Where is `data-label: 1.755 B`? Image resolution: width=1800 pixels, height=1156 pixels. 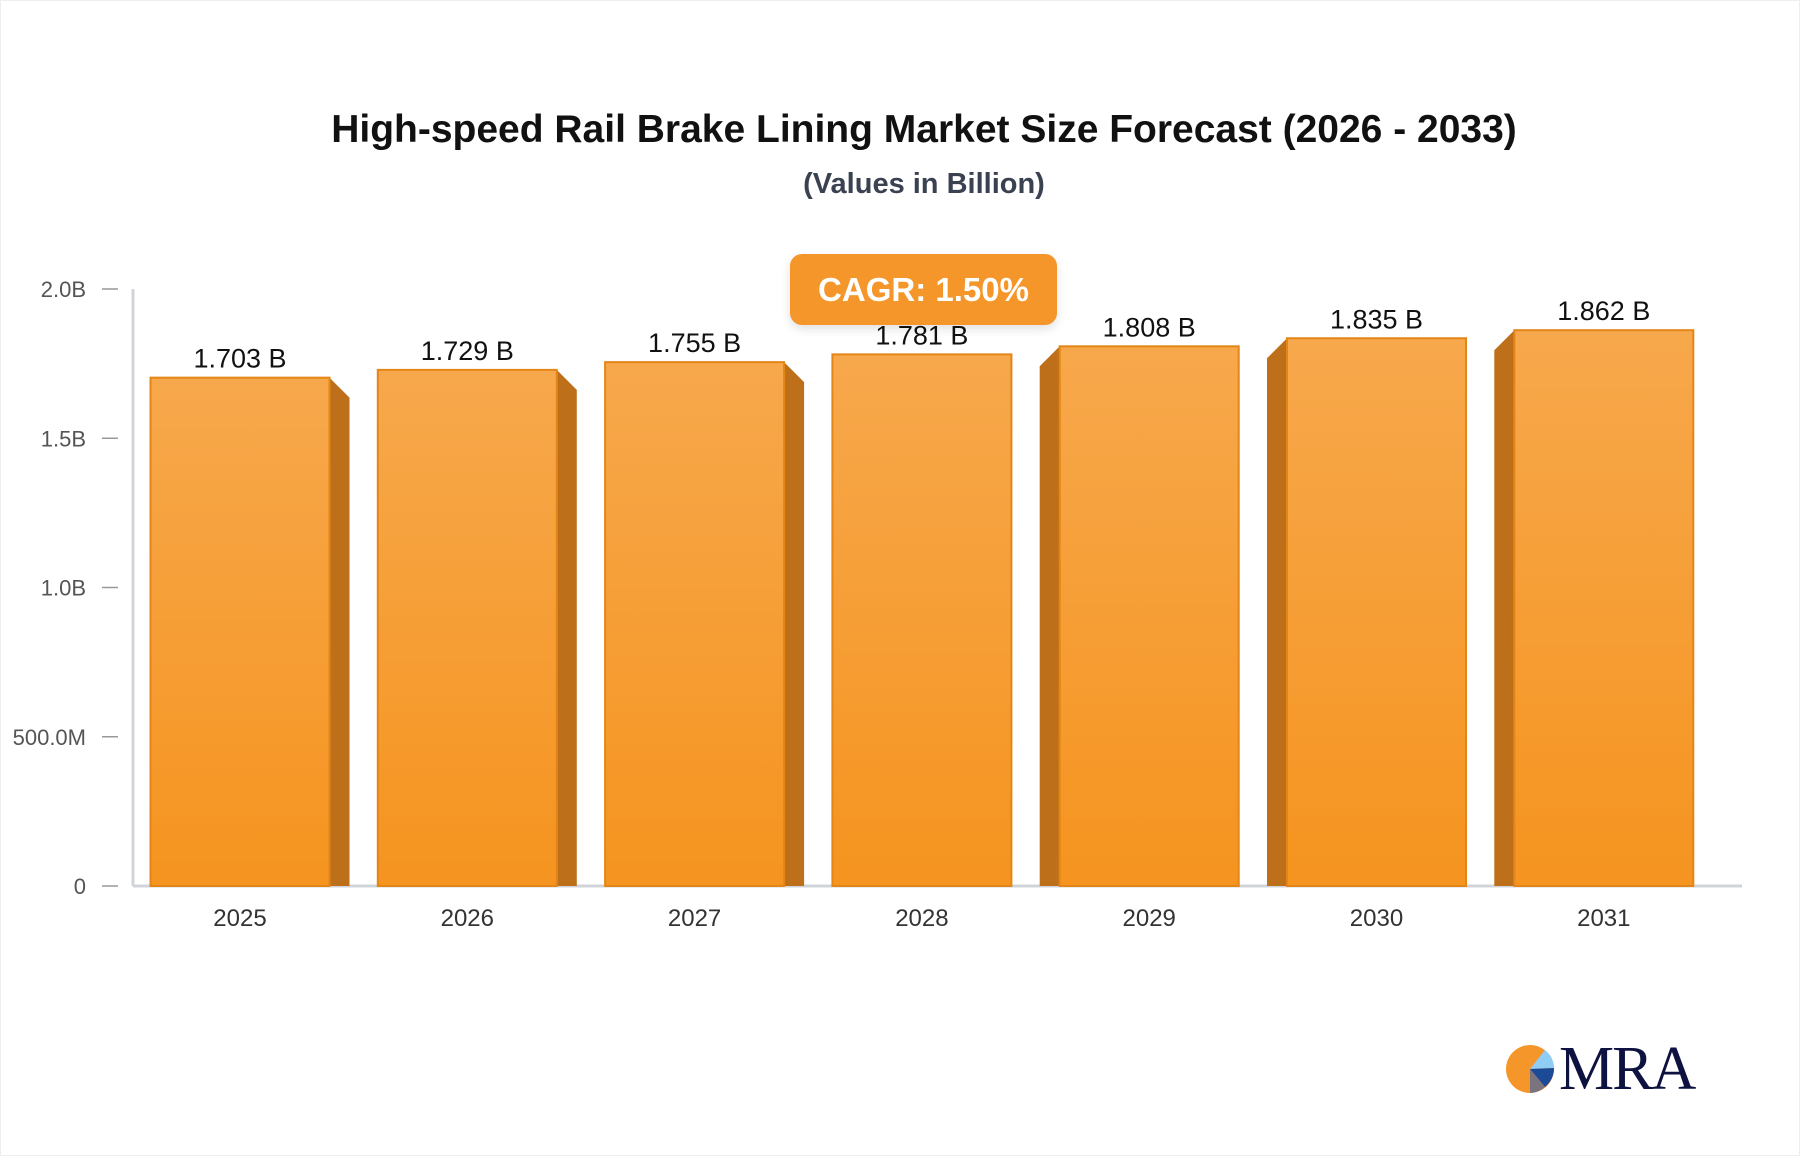 data-label: 1.755 B is located at coordinates (694, 343).